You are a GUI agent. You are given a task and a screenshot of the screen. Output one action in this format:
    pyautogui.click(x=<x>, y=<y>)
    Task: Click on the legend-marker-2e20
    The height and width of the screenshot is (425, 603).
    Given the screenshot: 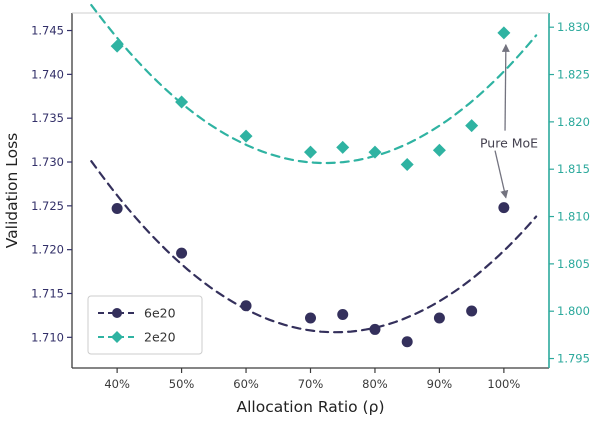 What is the action you would take?
    pyautogui.click(x=117, y=337)
    